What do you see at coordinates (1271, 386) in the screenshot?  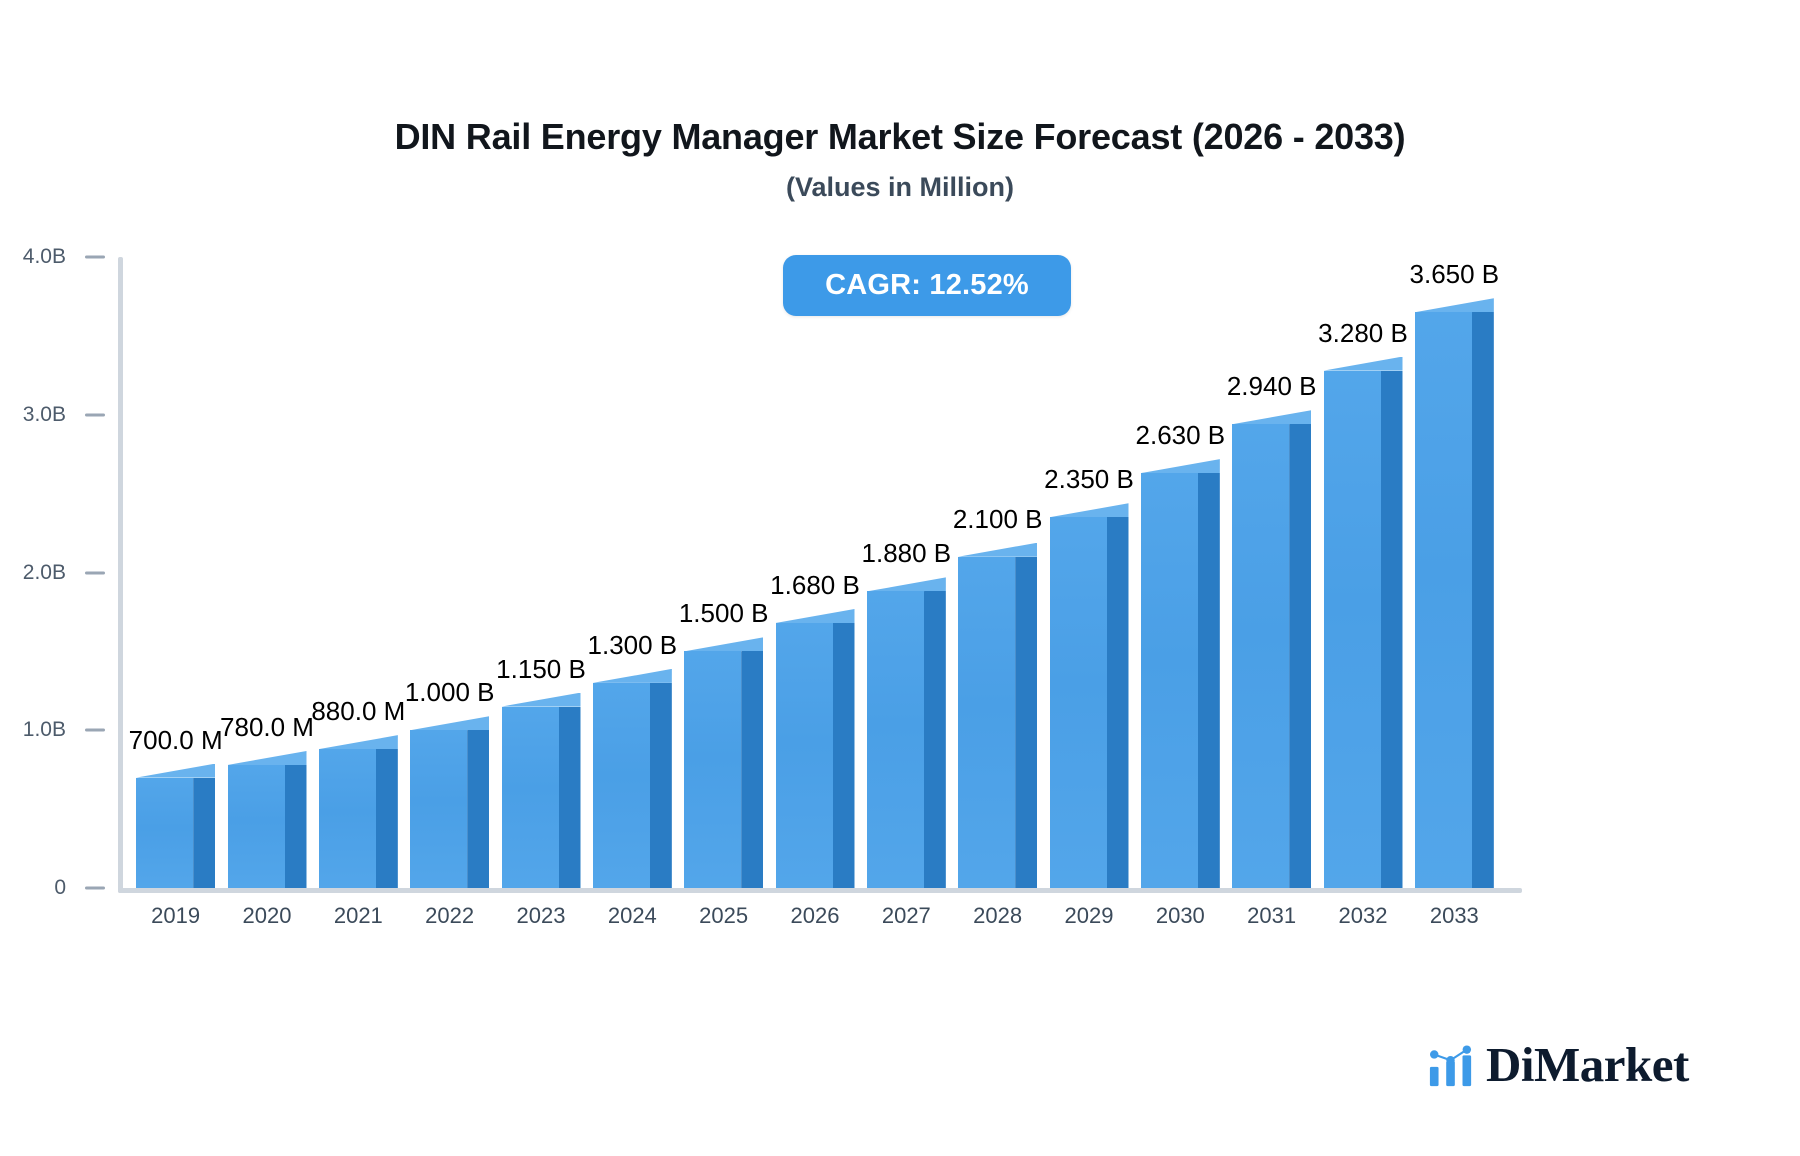 I see `bar-value-label-2031: 2.940 B` at bounding box center [1271, 386].